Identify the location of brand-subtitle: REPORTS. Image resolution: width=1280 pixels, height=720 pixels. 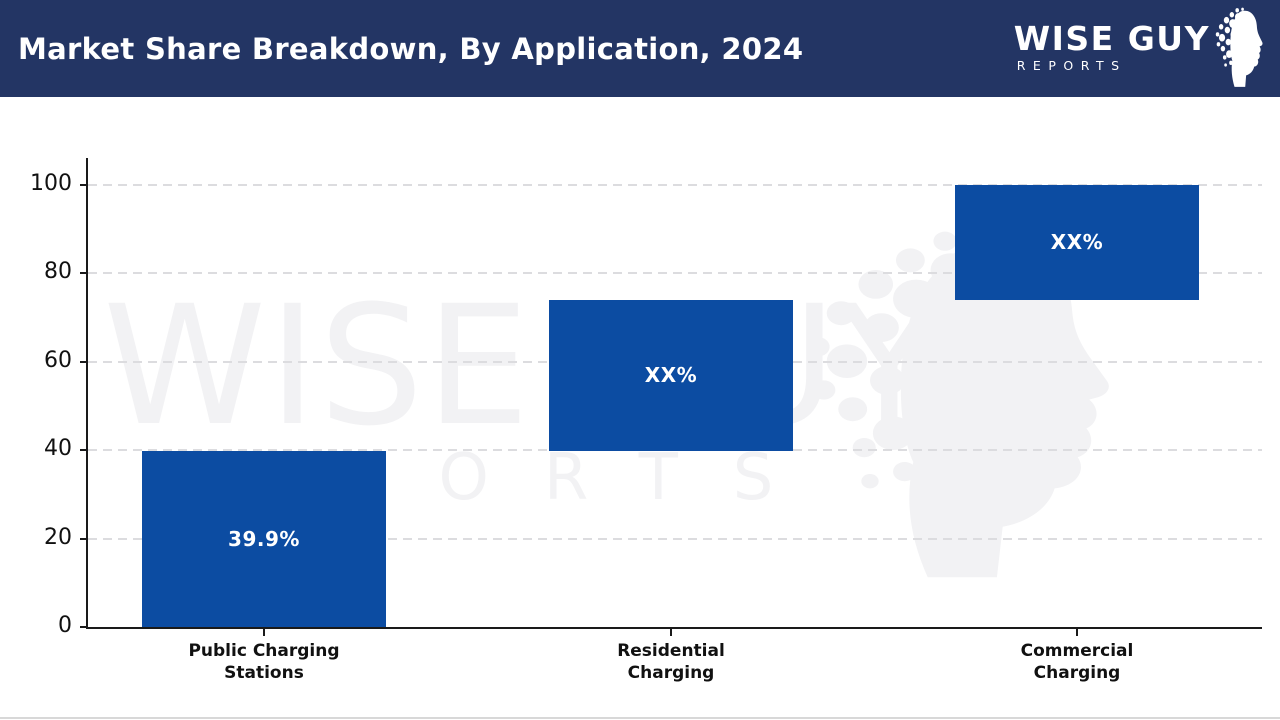
(1071, 66).